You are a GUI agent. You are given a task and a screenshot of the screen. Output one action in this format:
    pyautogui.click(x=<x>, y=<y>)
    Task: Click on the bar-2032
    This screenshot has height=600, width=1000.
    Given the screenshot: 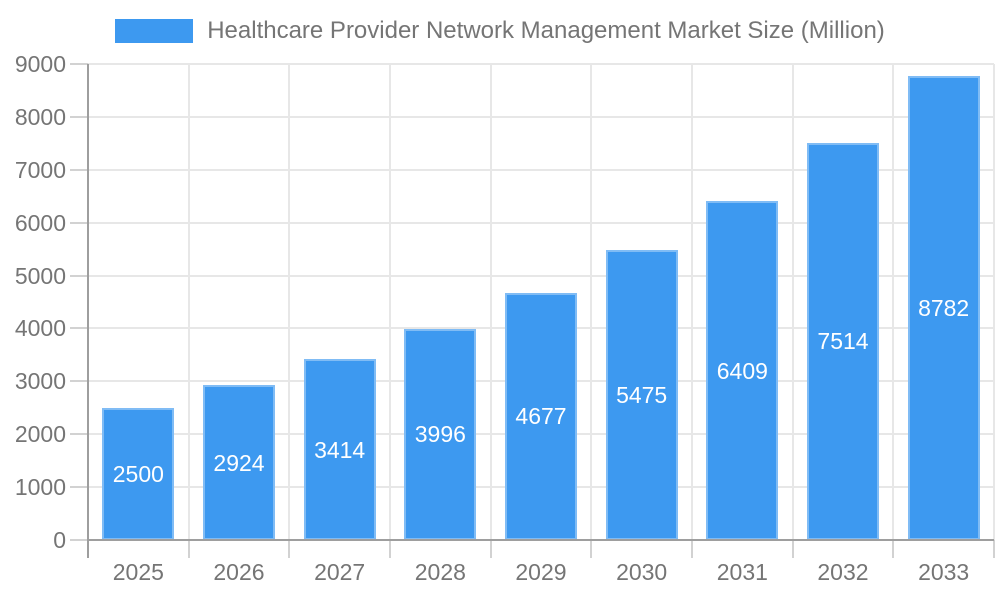 What is the action you would take?
    pyautogui.click(x=843, y=341)
    